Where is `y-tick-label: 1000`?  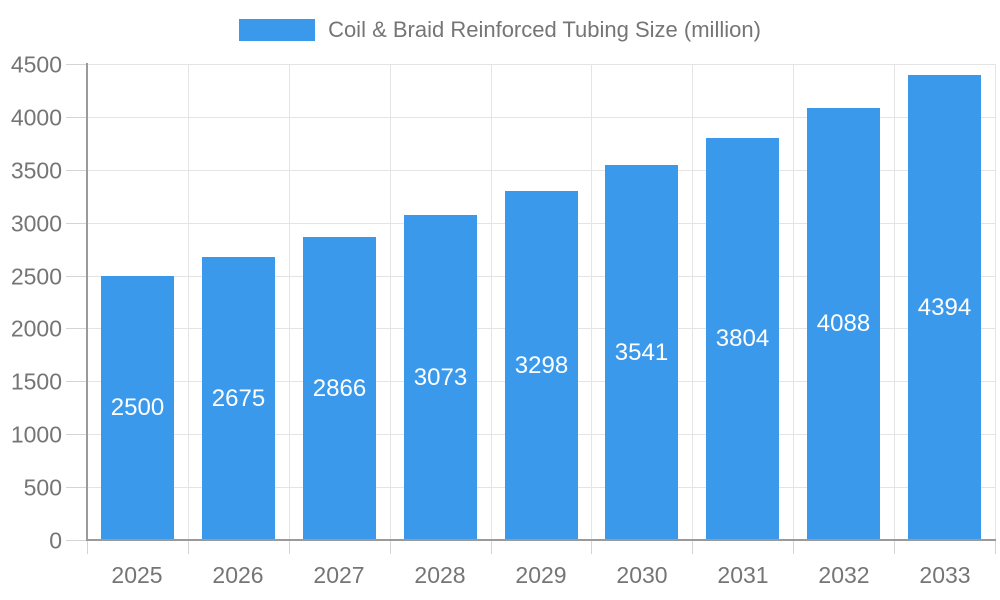 y-tick-label: 1000 is located at coordinates (36, 434).